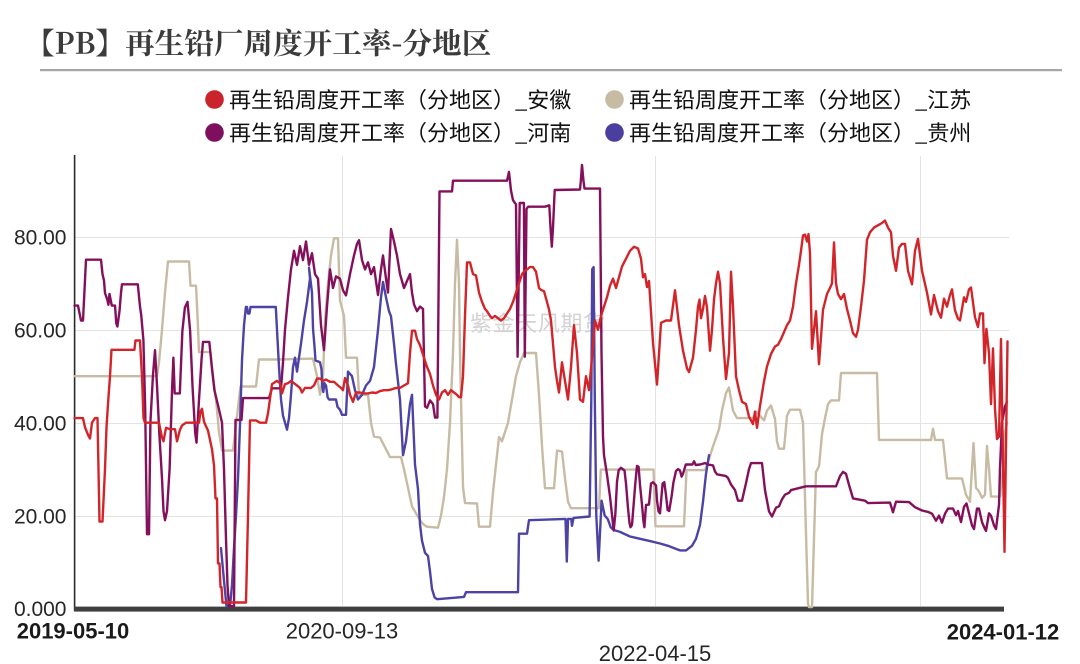 Image resolution: width=1080 pixels, height=664 pixels. Describe the element at coordinates (73, 631) in the screenshot. I see `svg-text: 2019-05-10` at that location.